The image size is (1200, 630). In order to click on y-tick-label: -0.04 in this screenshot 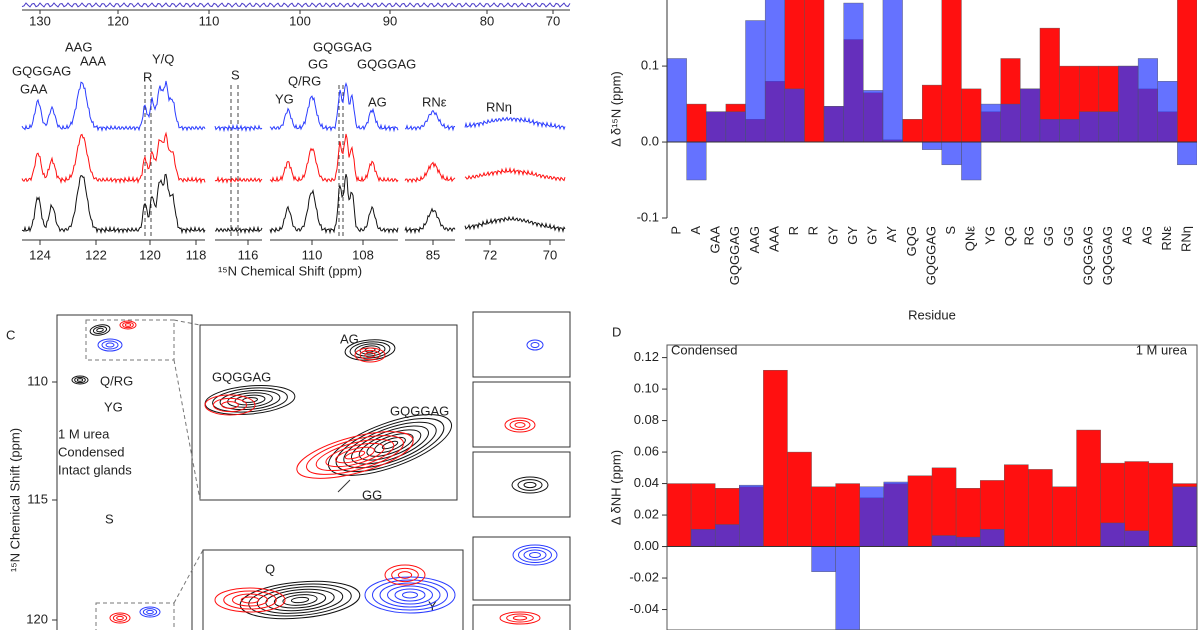, I will do `click(644, 608)`.